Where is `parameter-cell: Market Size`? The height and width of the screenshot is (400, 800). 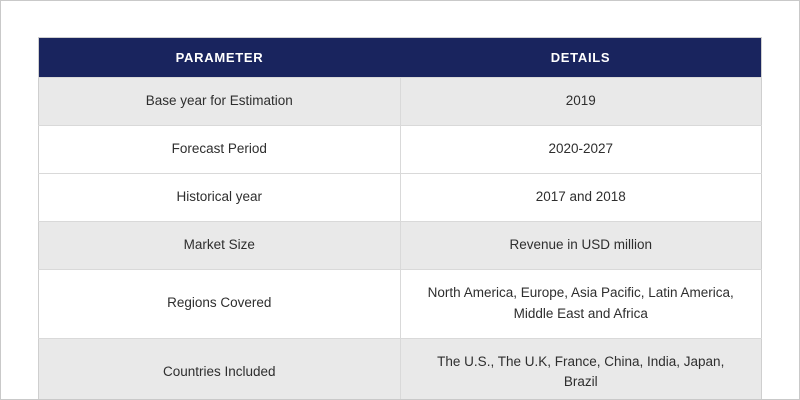 parameter-cell: Market Size is located at coordinates (219, 245).